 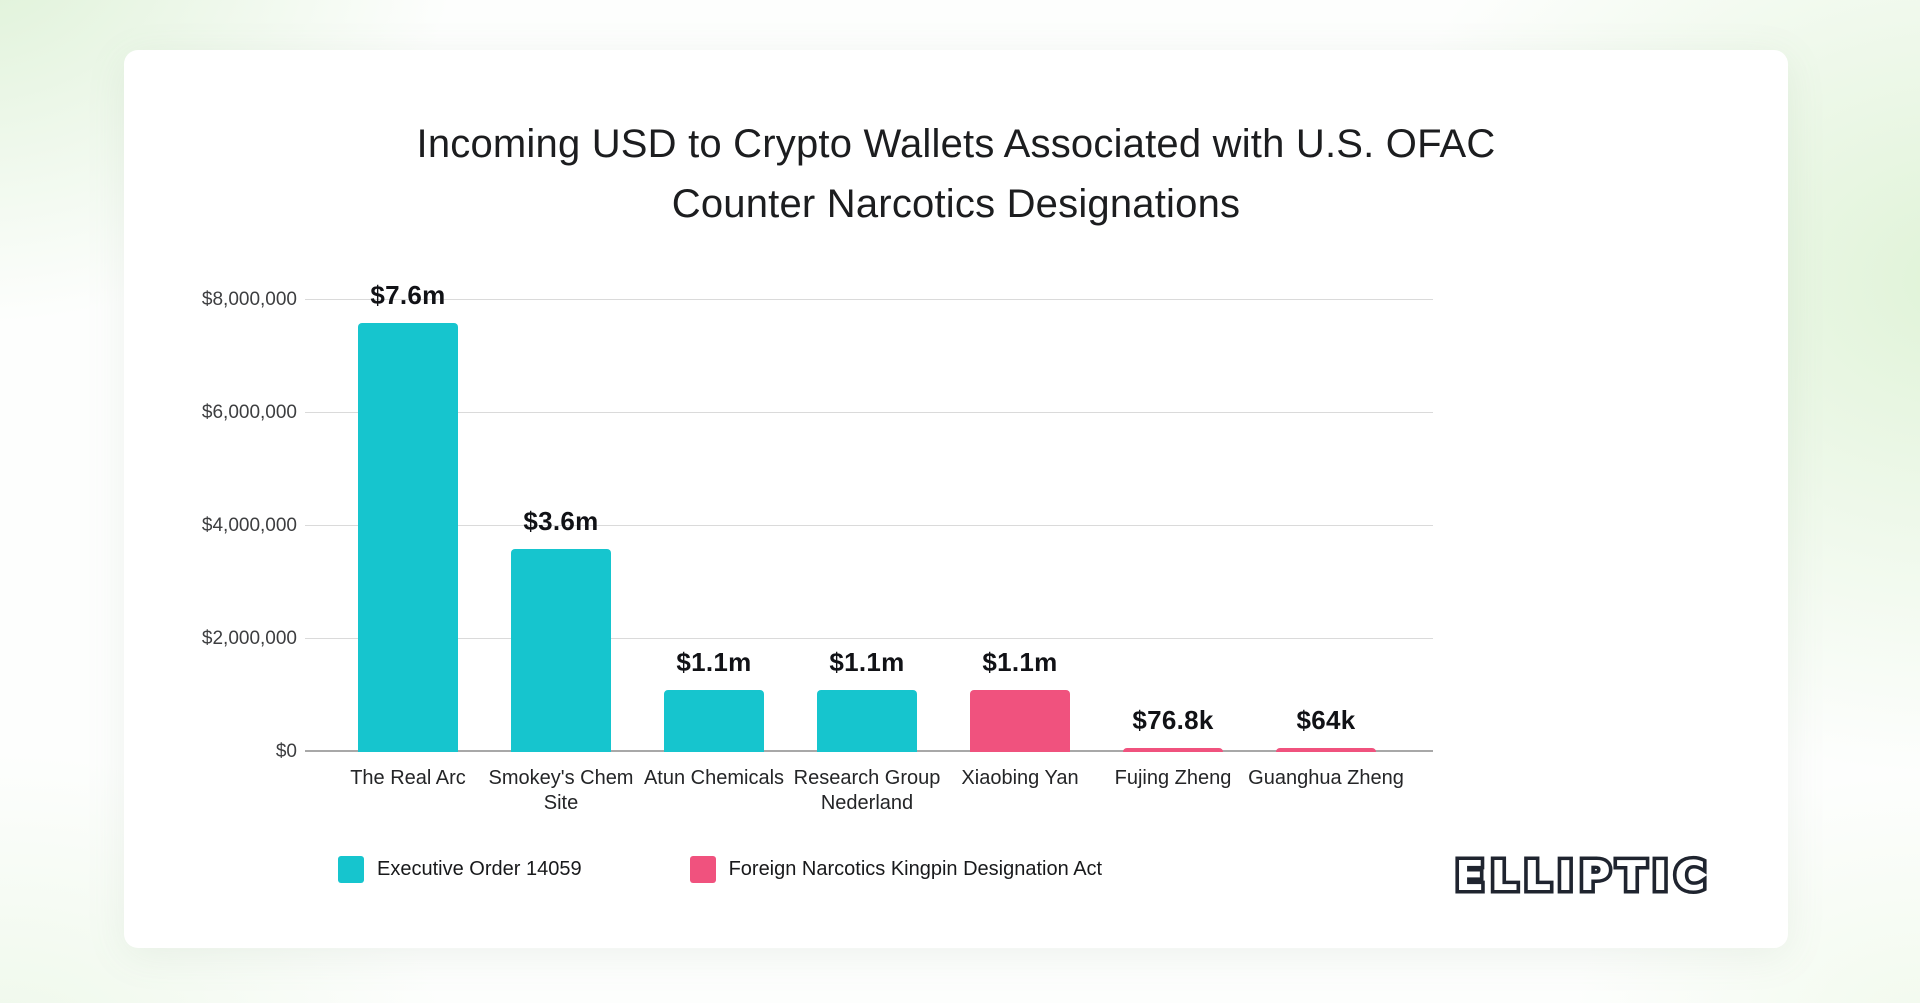 What do you see at coordinates (249, 412) in the screenshot?
I see `y-axis-tick-label: $6,000,000` at bounding box center [249, 412].